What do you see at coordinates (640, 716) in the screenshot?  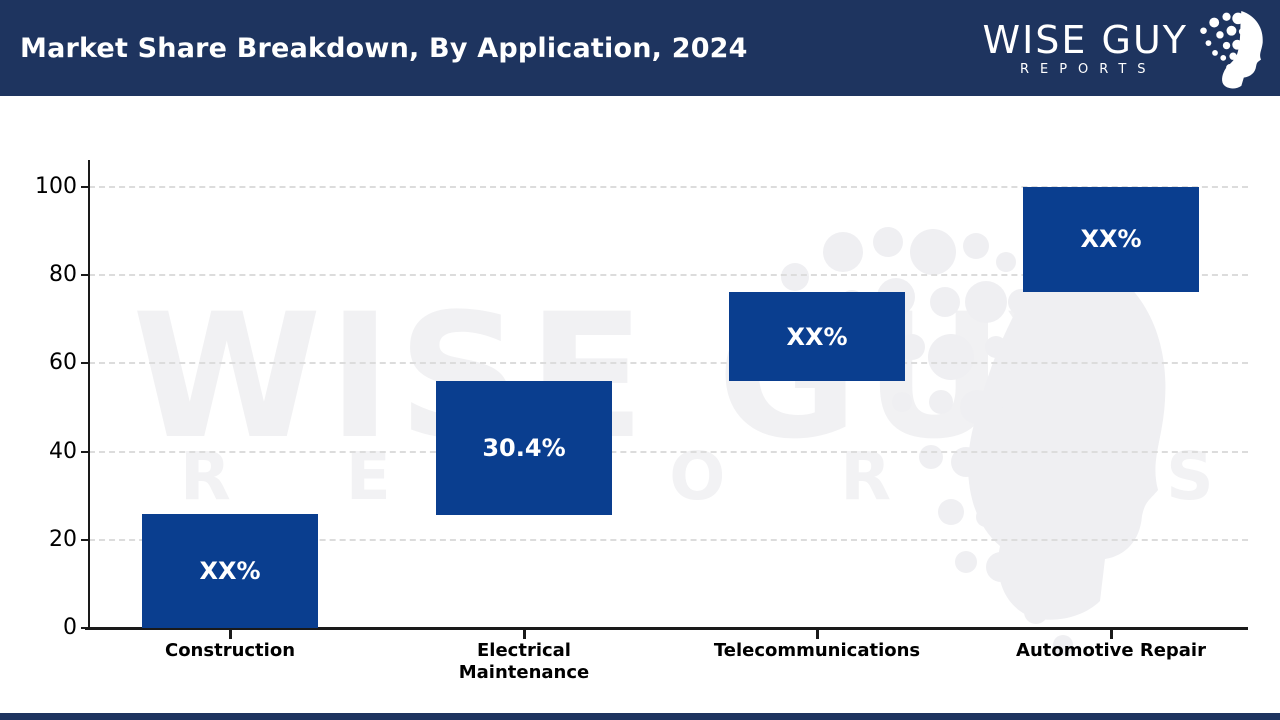 I see `footer-bar` at bounding box center [640, 716].